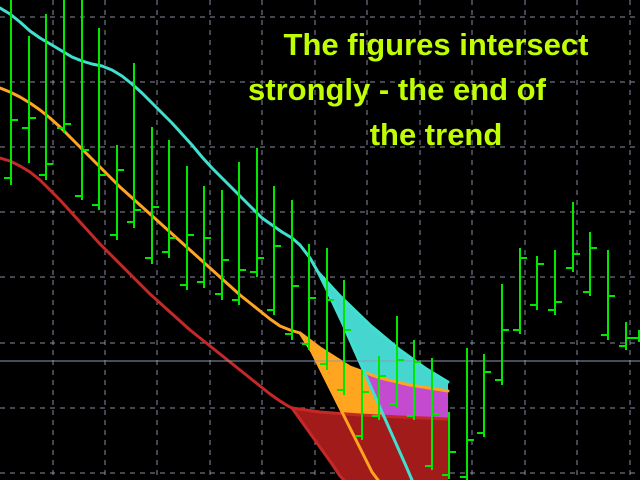 This screenshot has width=640, height=480. Describe the element at coordinates (383, 327) in the screenshot. I see `upper-band-fan-edge` at that location.